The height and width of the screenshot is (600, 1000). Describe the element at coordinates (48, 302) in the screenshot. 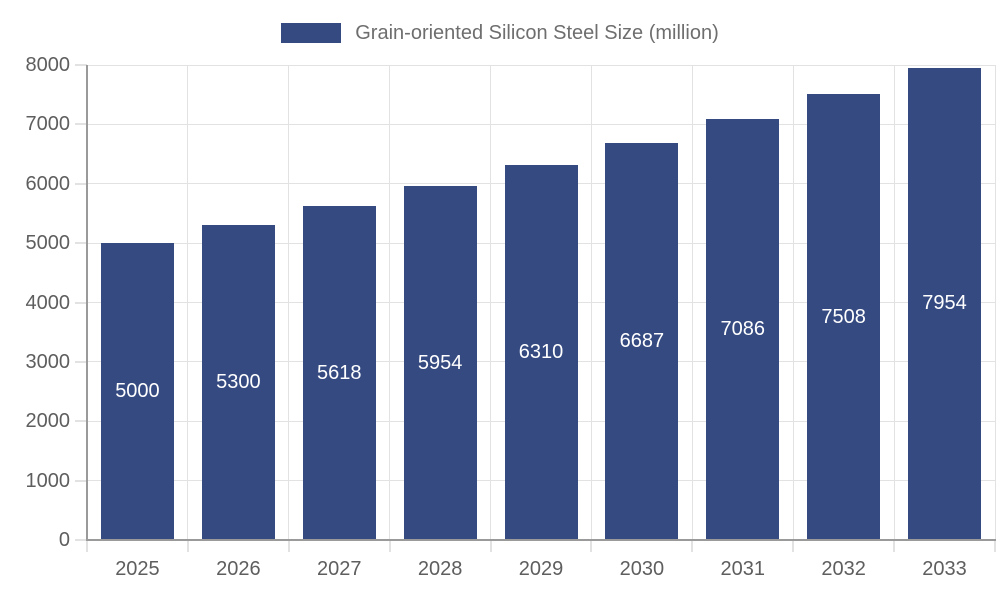

I see `y-axis-label: 4000` at that location.